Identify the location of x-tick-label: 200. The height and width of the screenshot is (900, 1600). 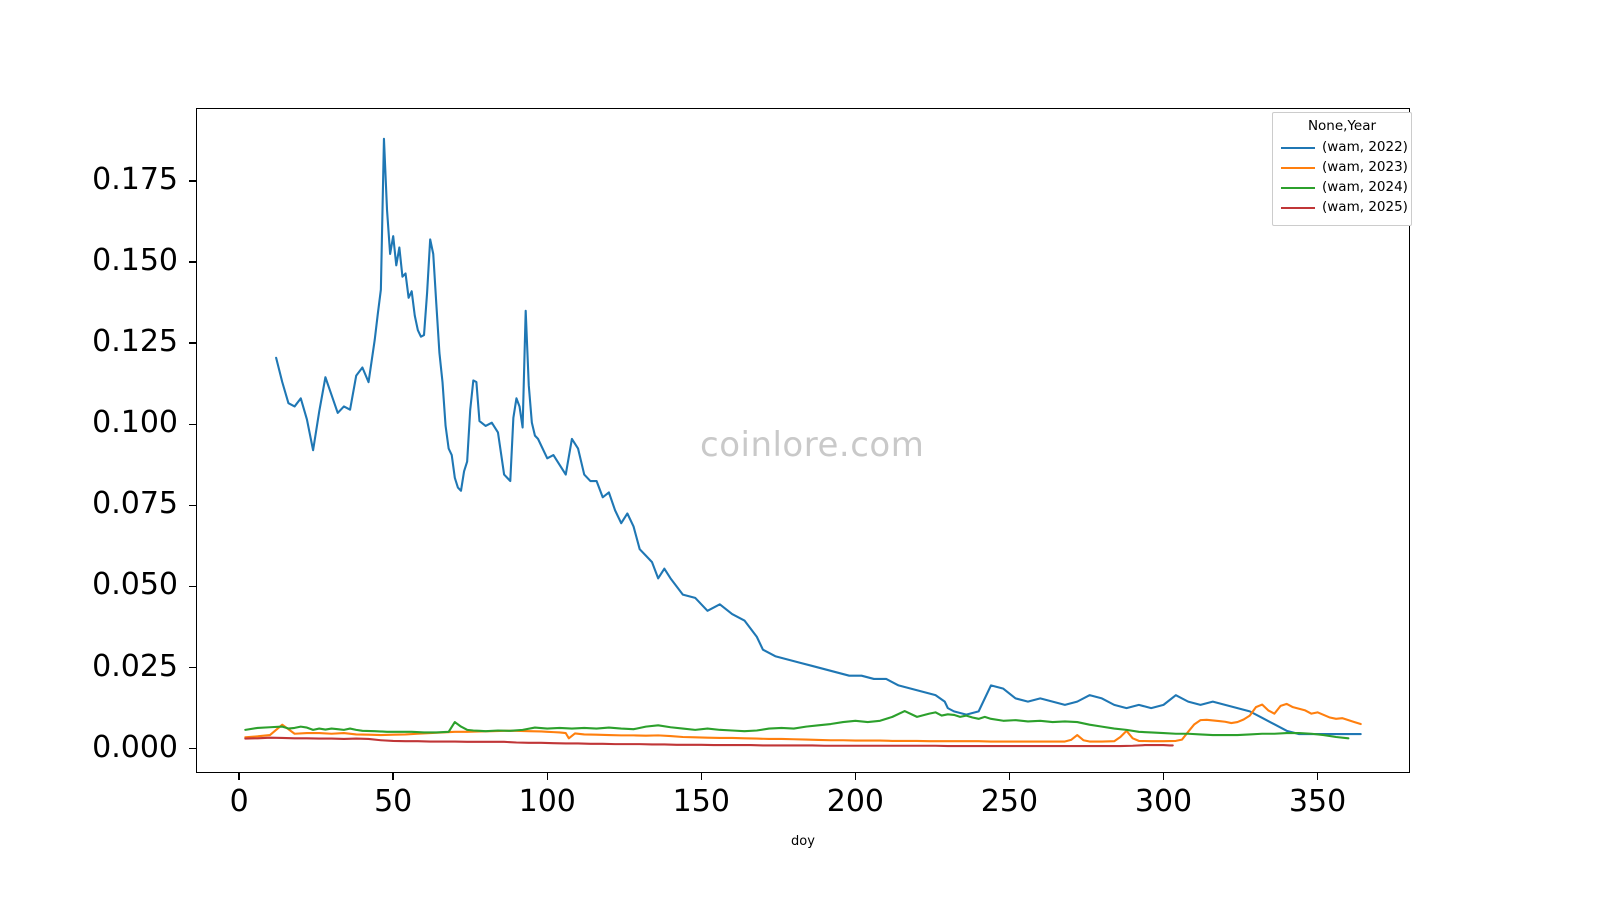
(855, 801).